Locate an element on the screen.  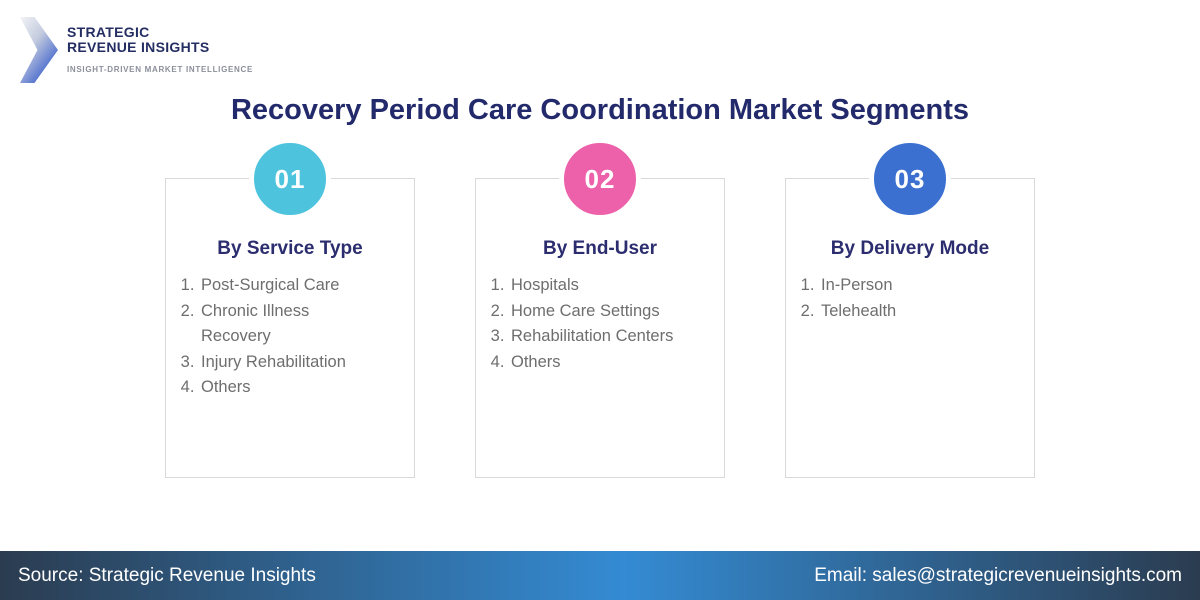
card-number-badge: 03 is located at coordinates (910, 179).